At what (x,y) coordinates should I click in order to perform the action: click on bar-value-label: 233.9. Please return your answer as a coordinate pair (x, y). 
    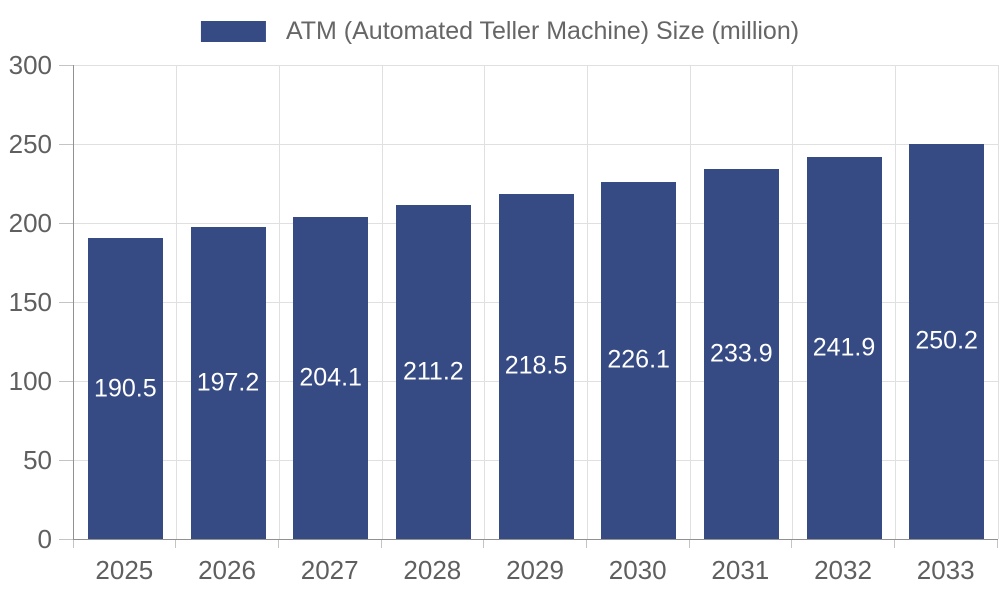
    Looking at the image, I should click on (741, 353).